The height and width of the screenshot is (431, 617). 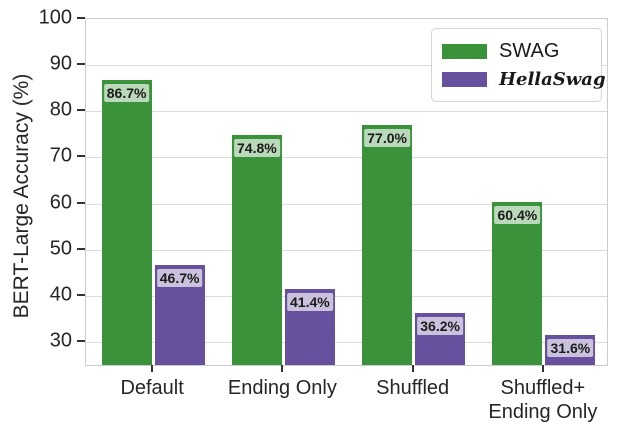 I want to click on legend-label-hellaswag: HellaSwag, so click(x=552, y=79).